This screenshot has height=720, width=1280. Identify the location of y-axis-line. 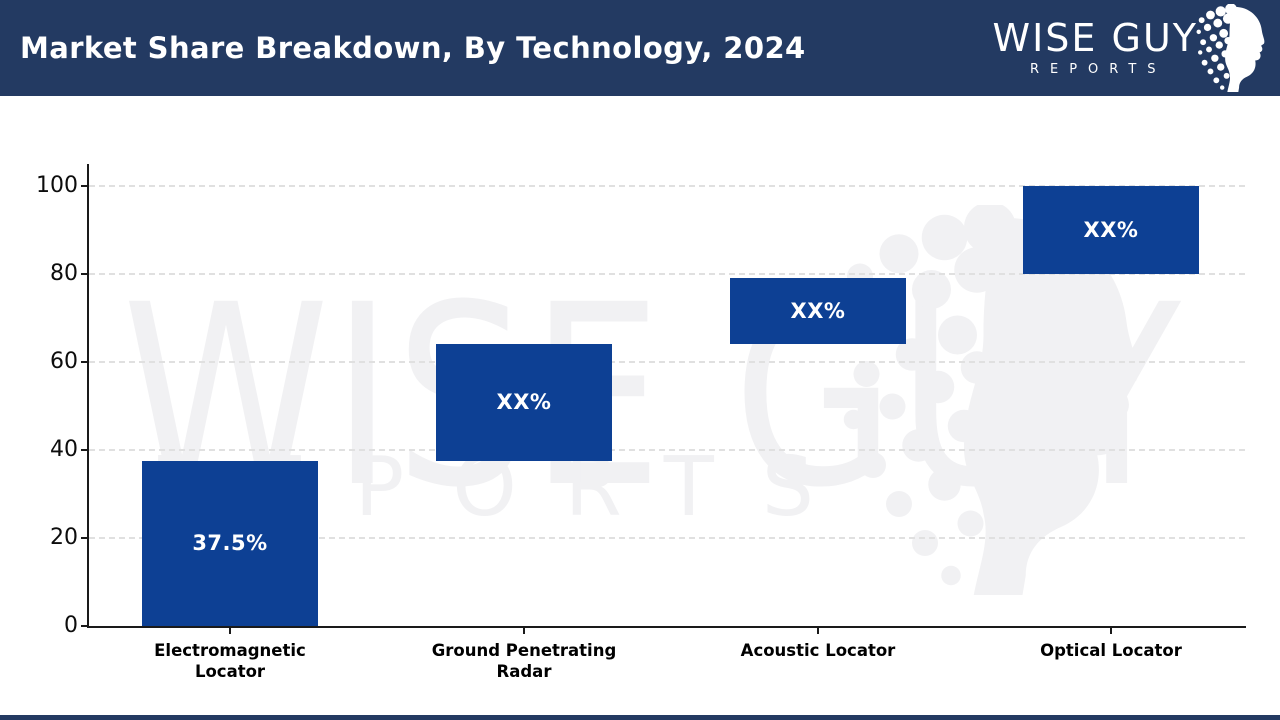
(88, 396).